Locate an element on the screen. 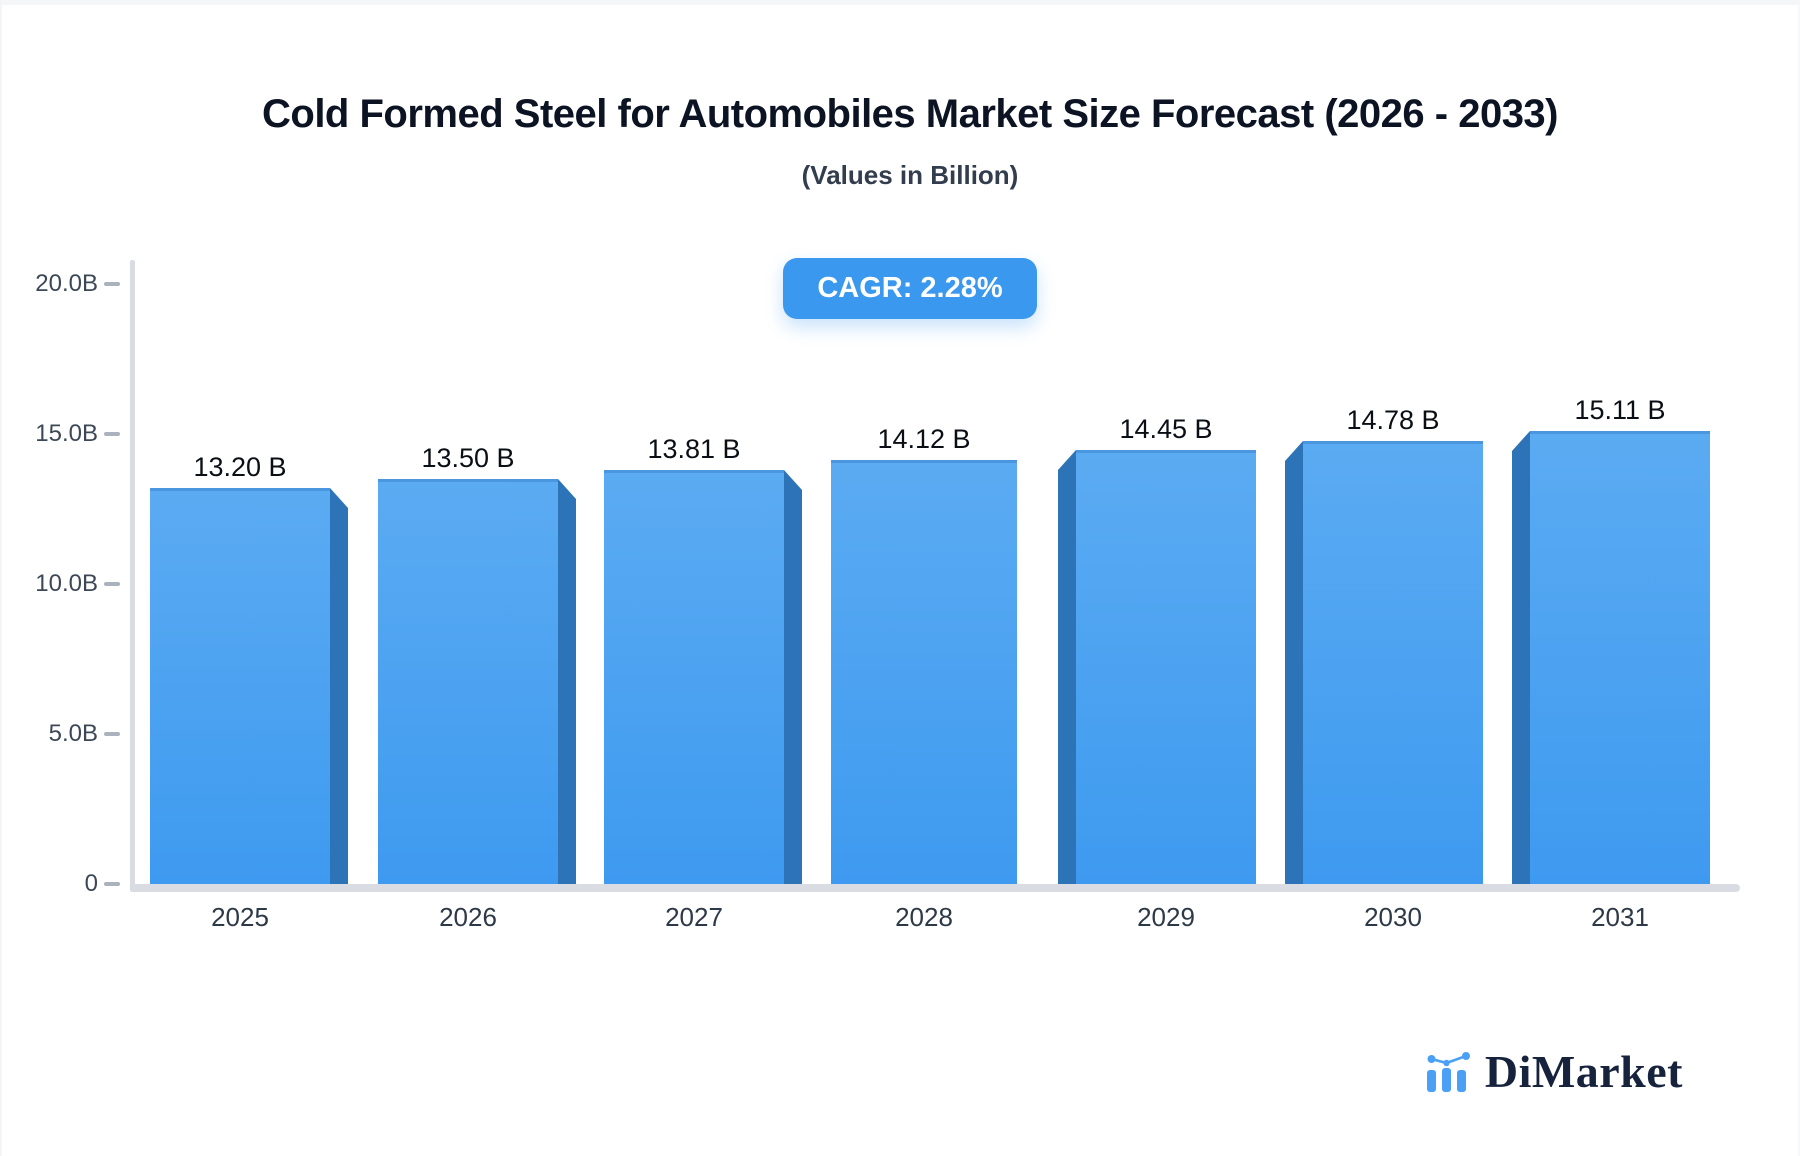 The image size is (1800, 1156). bar-value-label: 14.78 B is located at coordinates (1393, 420).